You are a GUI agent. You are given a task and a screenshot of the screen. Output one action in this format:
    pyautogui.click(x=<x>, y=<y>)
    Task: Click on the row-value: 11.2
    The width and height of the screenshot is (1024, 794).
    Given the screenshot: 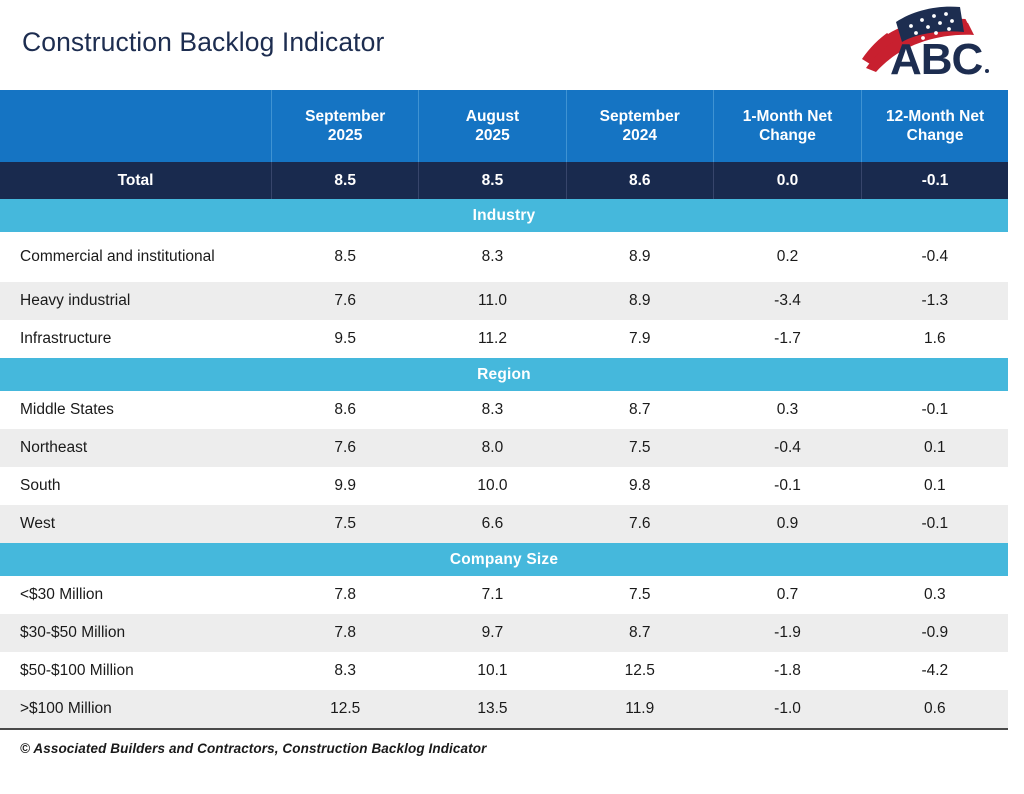 What is the action you would take?
    pyautogui.click(x=492, y=339)
    